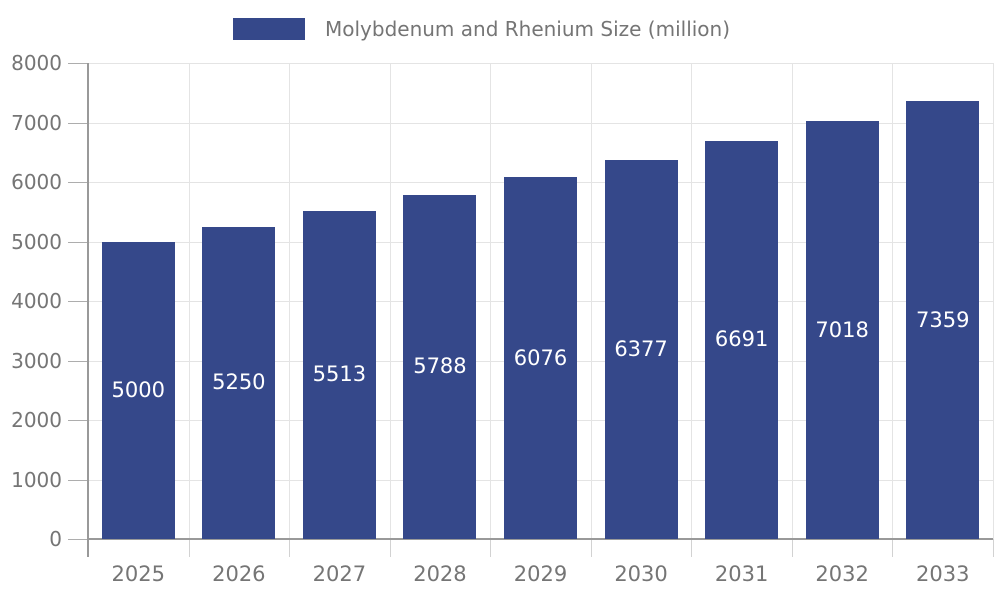 The image size is (1000, 600). Describe the element at coordinates (440, 574) in the screenshot. I see `x-axis-category-label: 2028` at that location.